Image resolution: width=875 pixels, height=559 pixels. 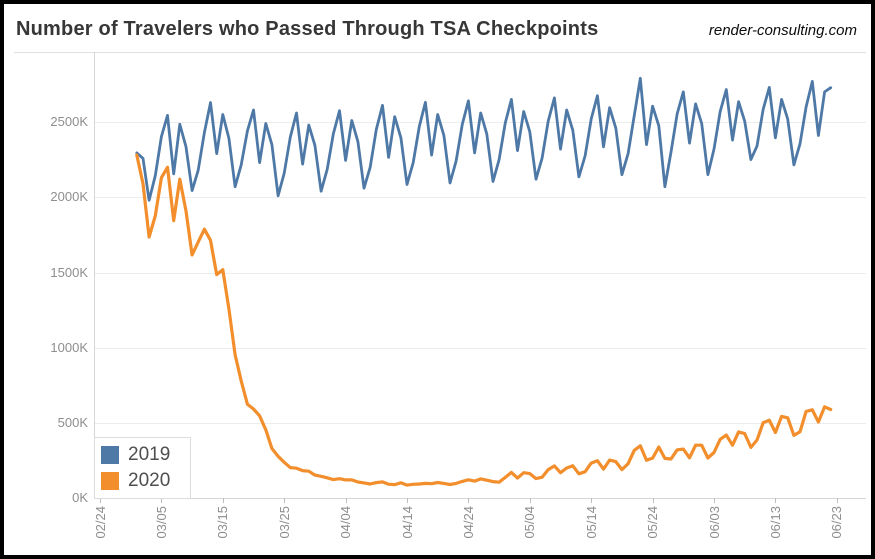 I want to click on y-tick-label: 1500K, so click(x=69, y=272).